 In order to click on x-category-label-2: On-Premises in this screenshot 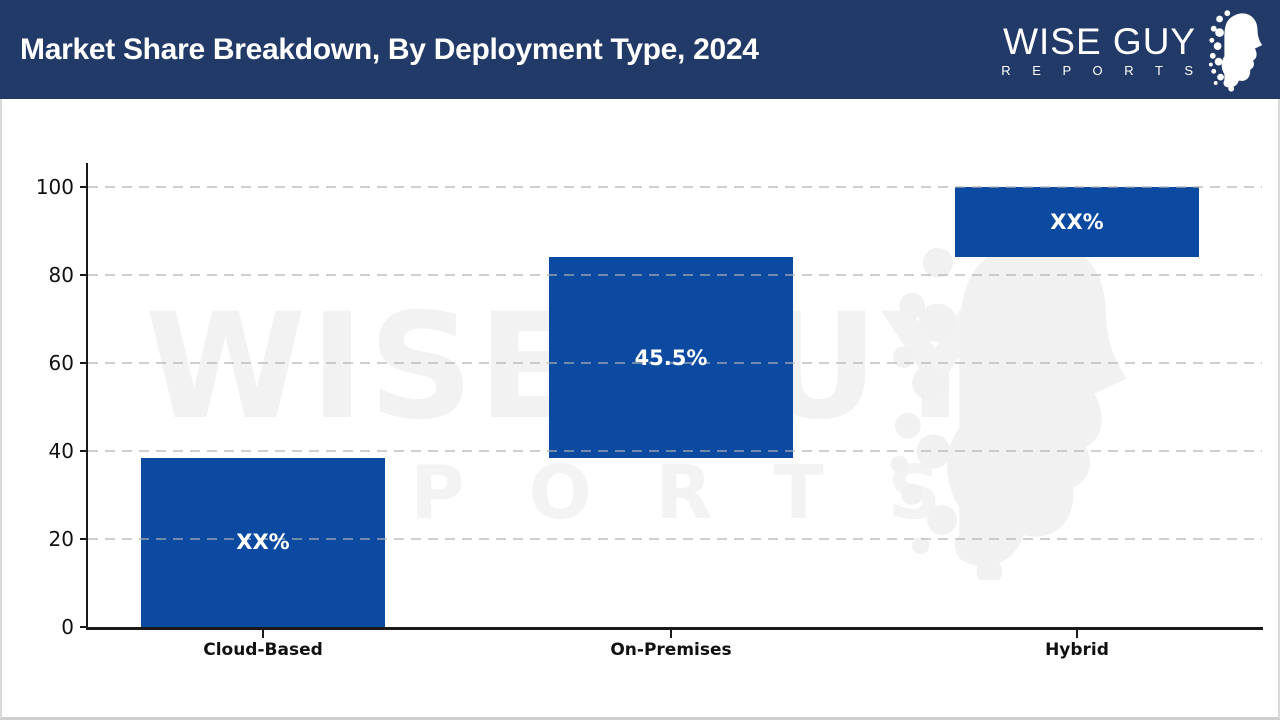, I will do `click(671, 650)`.